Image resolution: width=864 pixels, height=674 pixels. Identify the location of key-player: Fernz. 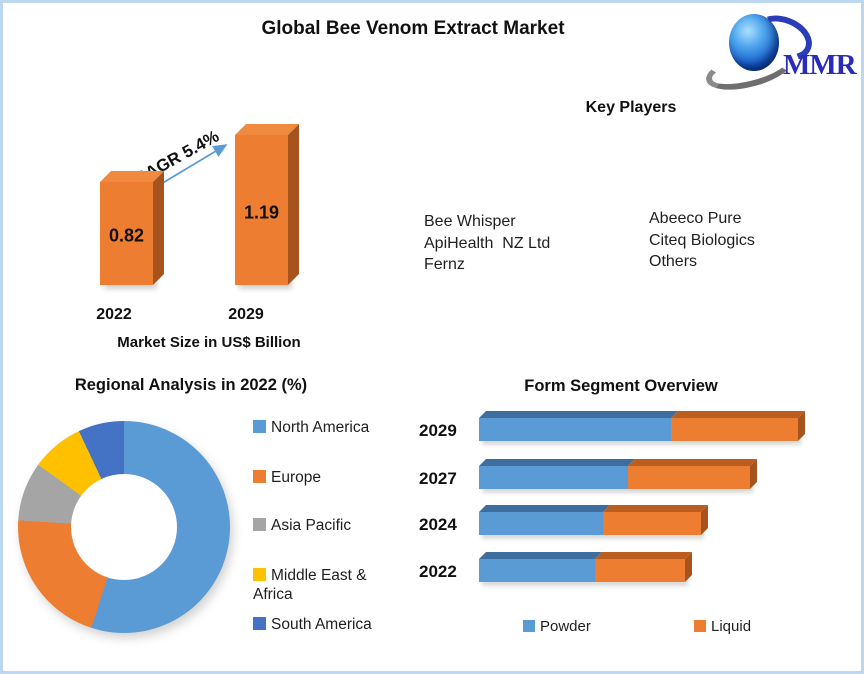
(444, 264).